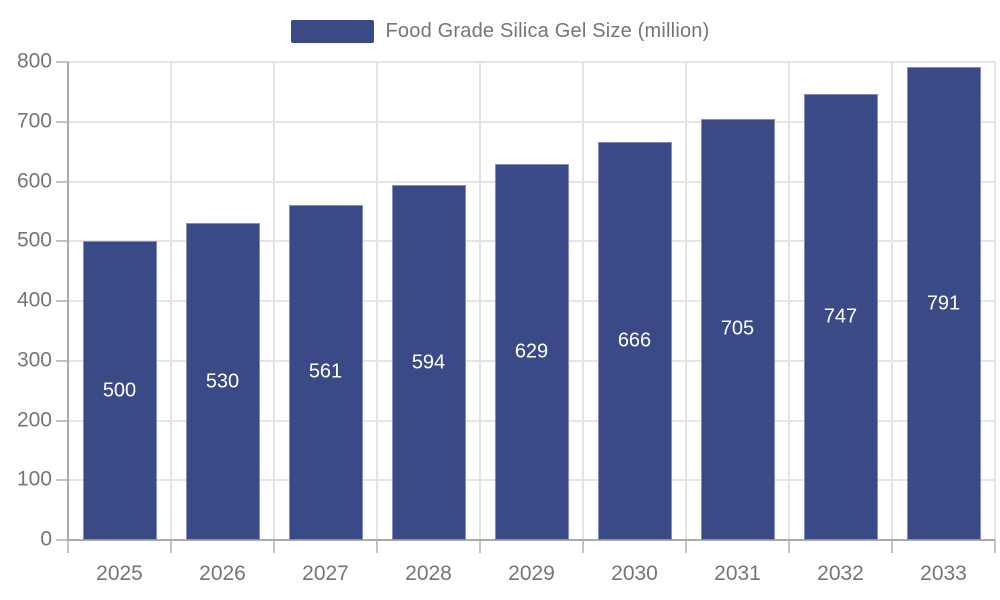 This screenshot has width=1000, height=600. I want to click on x-tick-label: 2029, so click(531, 573).